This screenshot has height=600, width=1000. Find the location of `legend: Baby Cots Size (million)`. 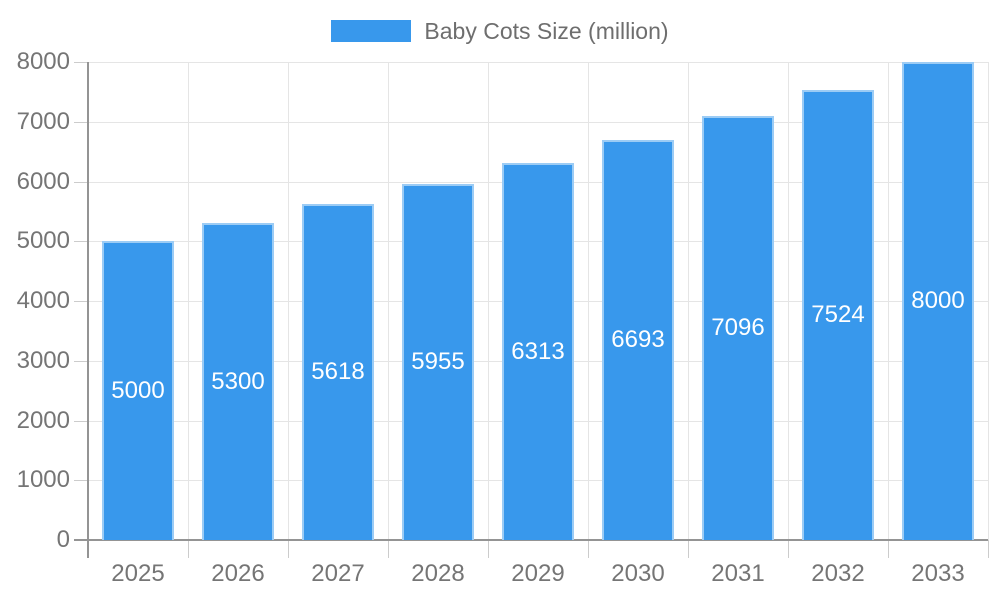

legend: Baby Cots Size (million) is located at coordinates (500, 31).